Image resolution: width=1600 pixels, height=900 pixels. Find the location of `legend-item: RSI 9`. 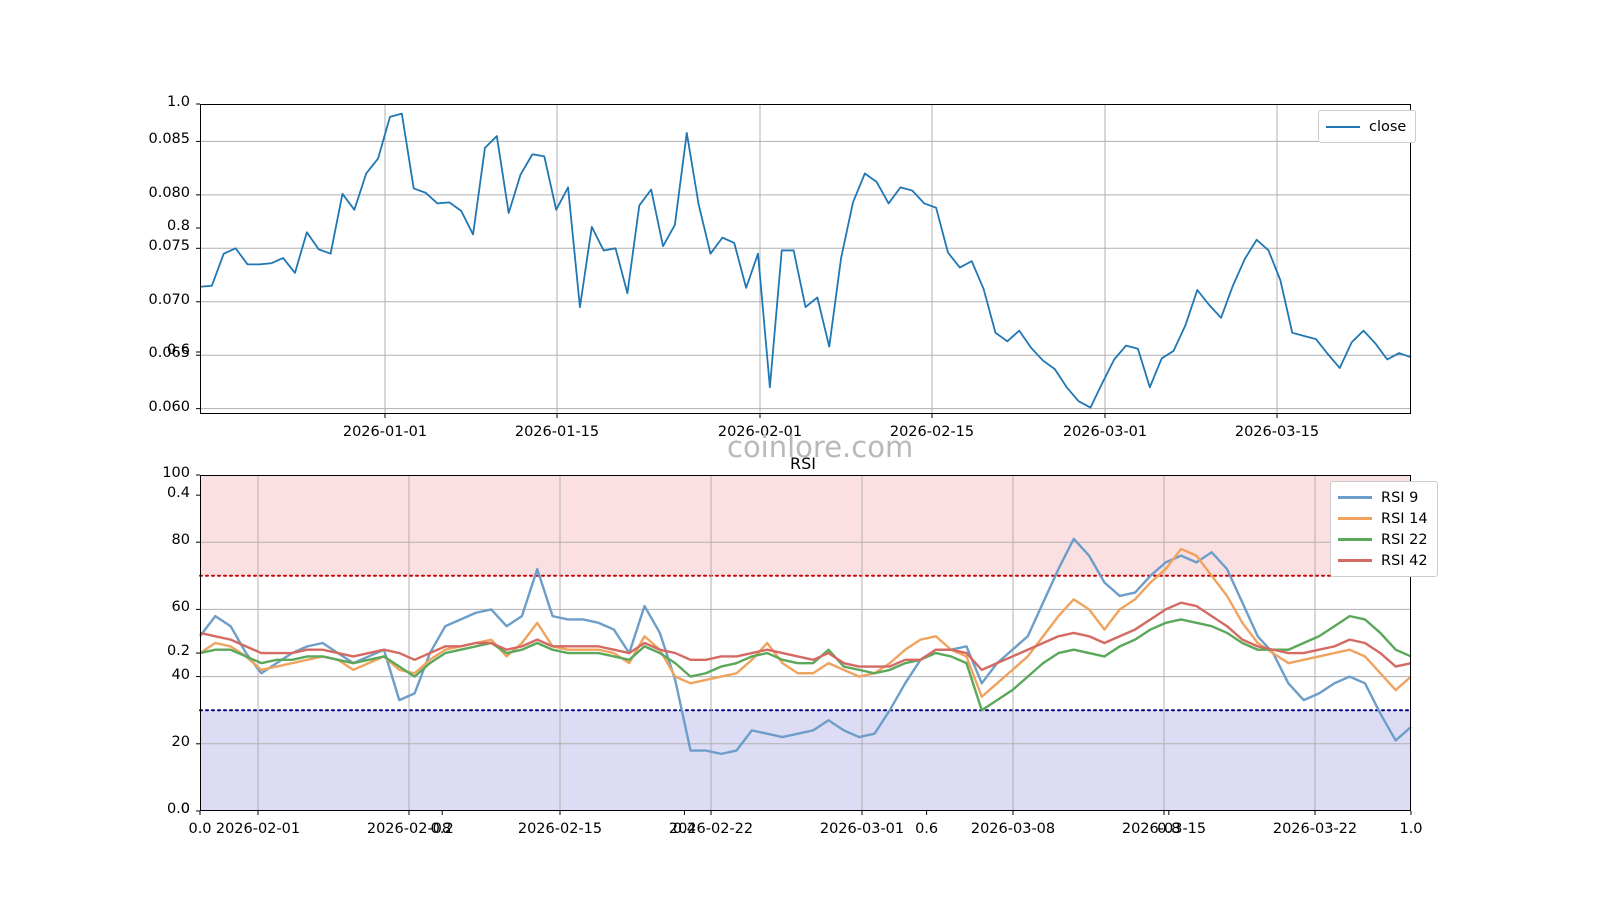

legend-item: RSI 9 is located at coordinates (1383, 497).